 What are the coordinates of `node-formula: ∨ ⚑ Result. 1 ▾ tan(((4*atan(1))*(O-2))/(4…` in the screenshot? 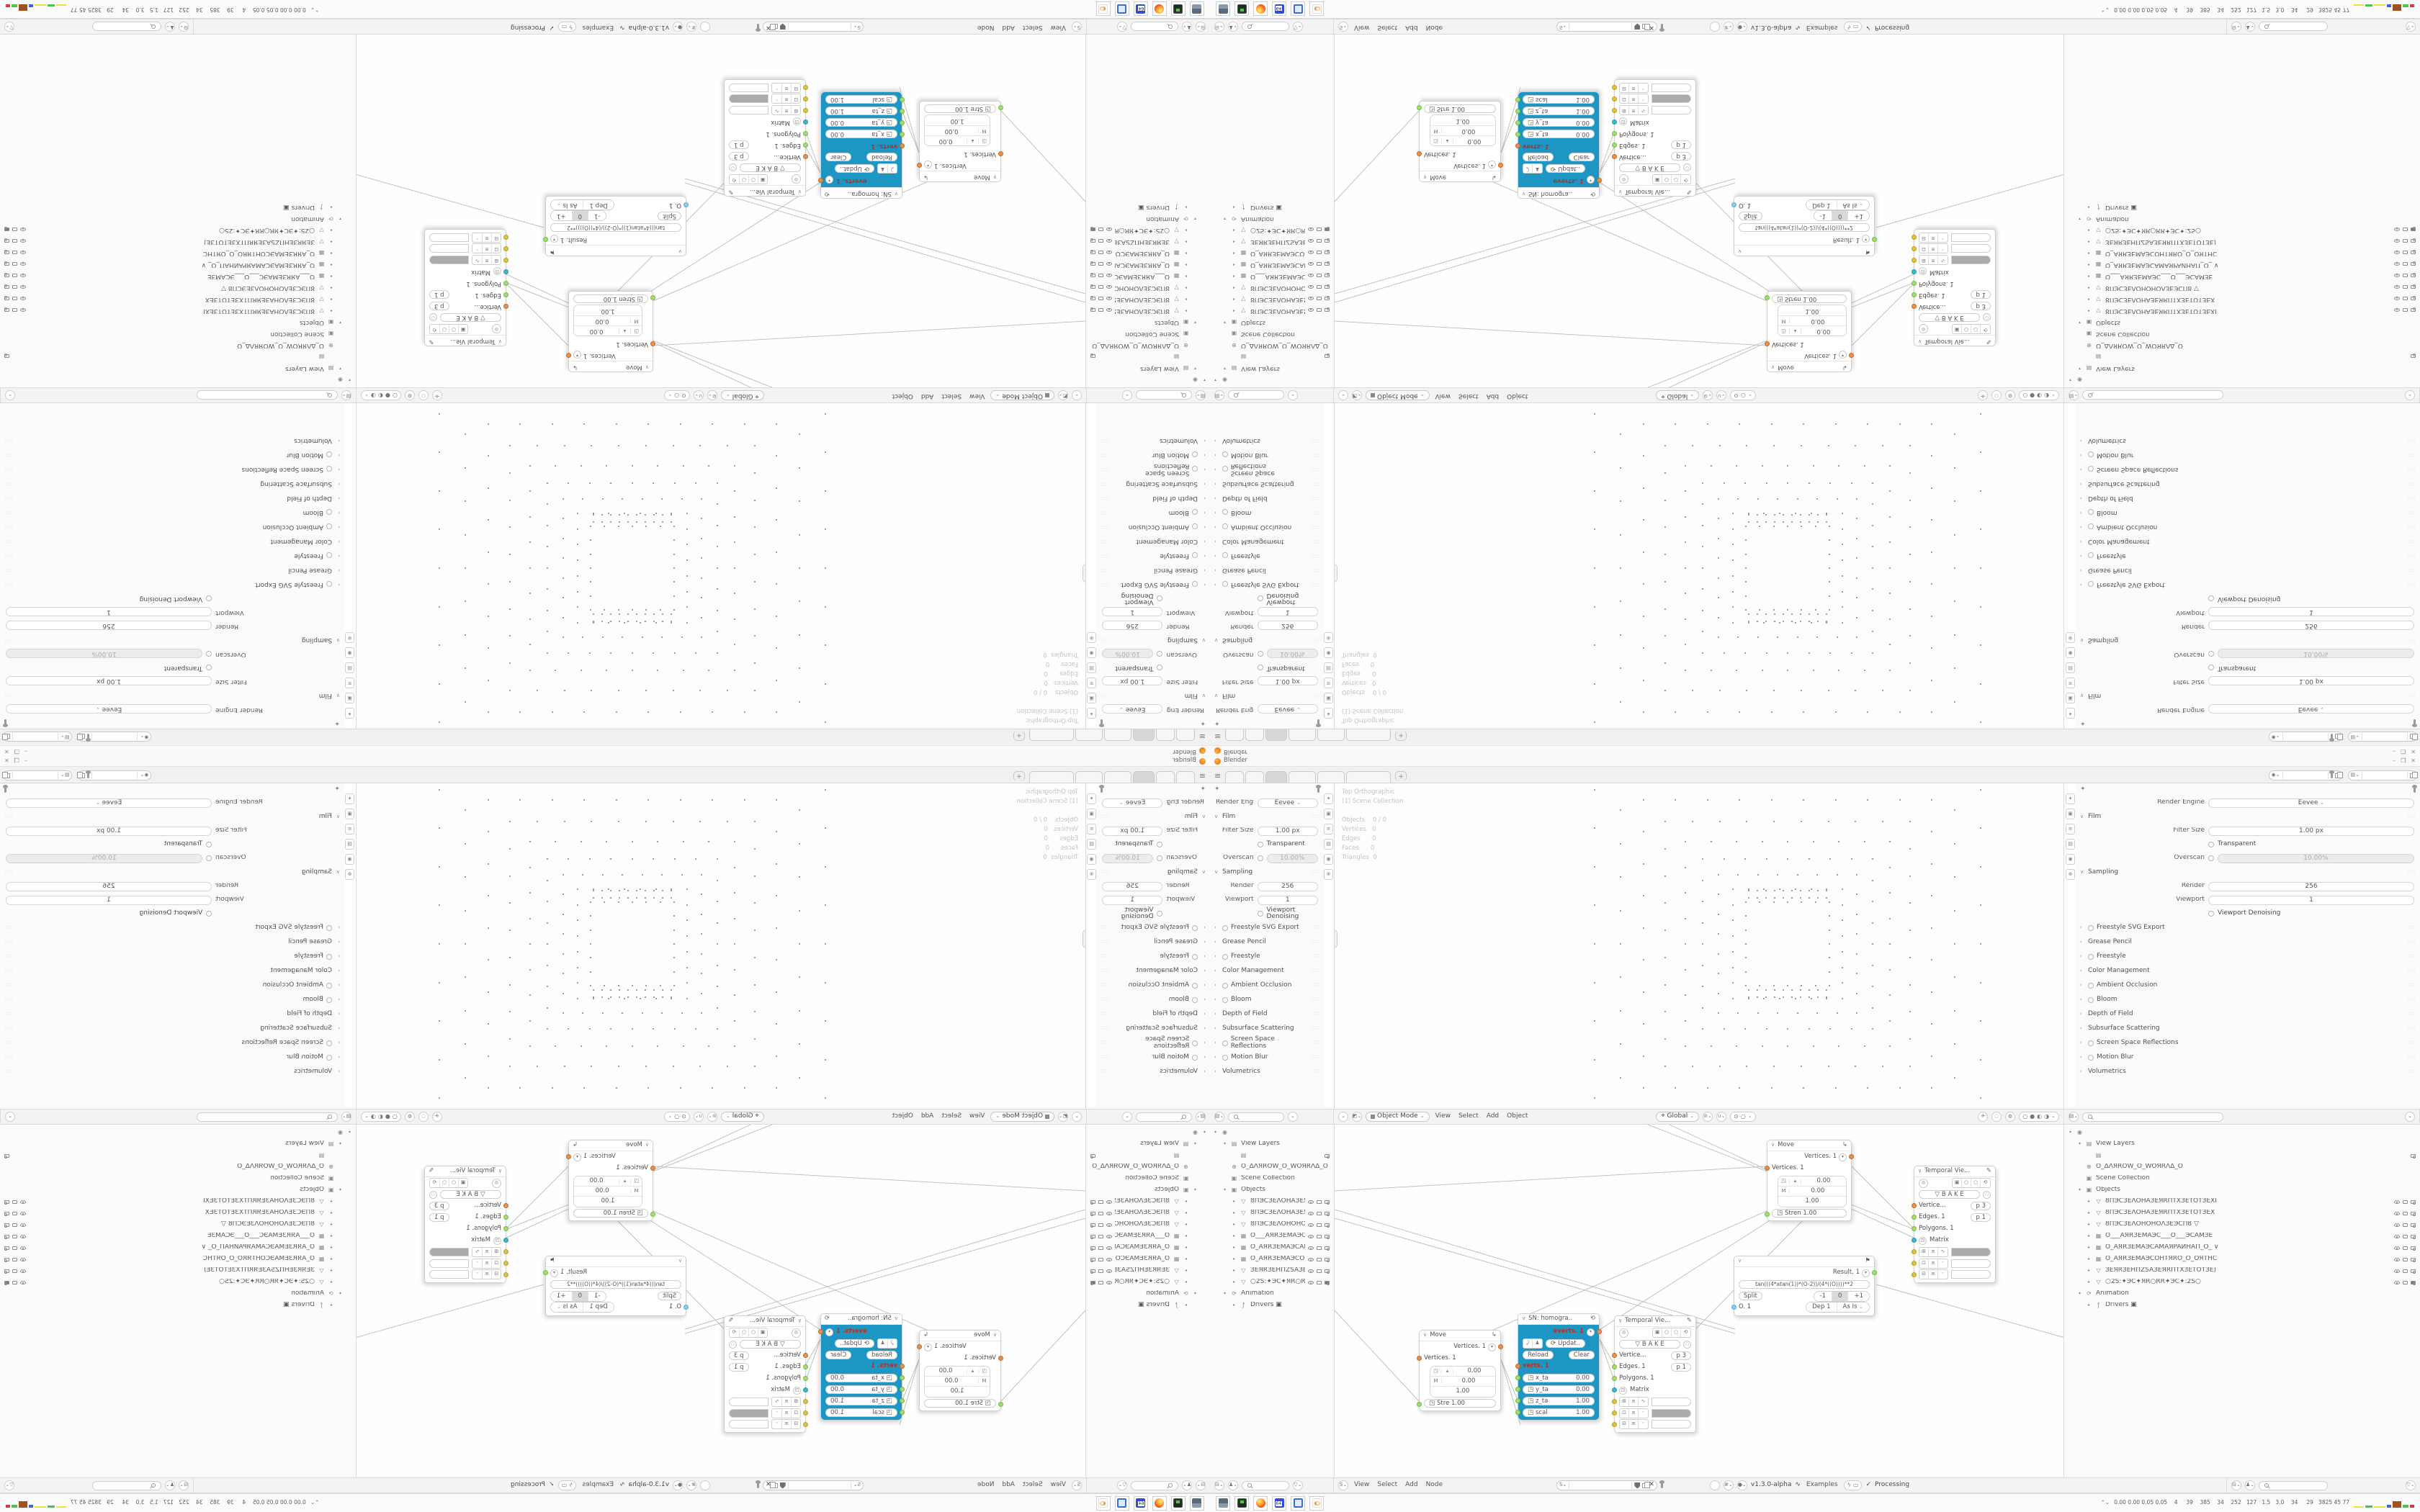 It's located at (616, 226).